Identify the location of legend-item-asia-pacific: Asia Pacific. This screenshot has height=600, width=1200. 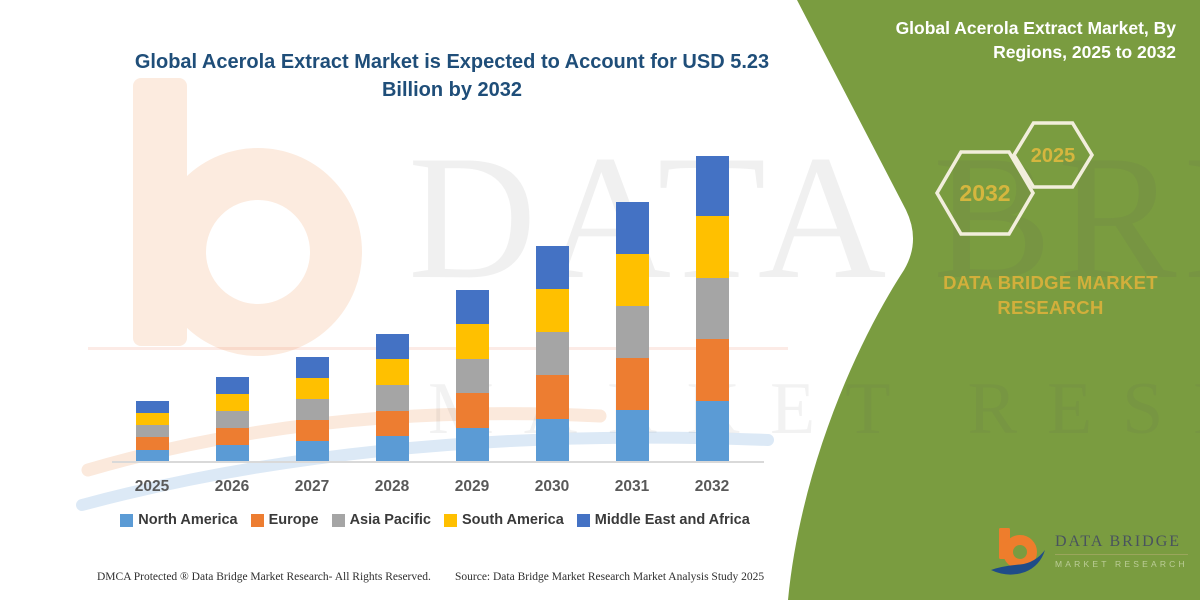
(381, 520).